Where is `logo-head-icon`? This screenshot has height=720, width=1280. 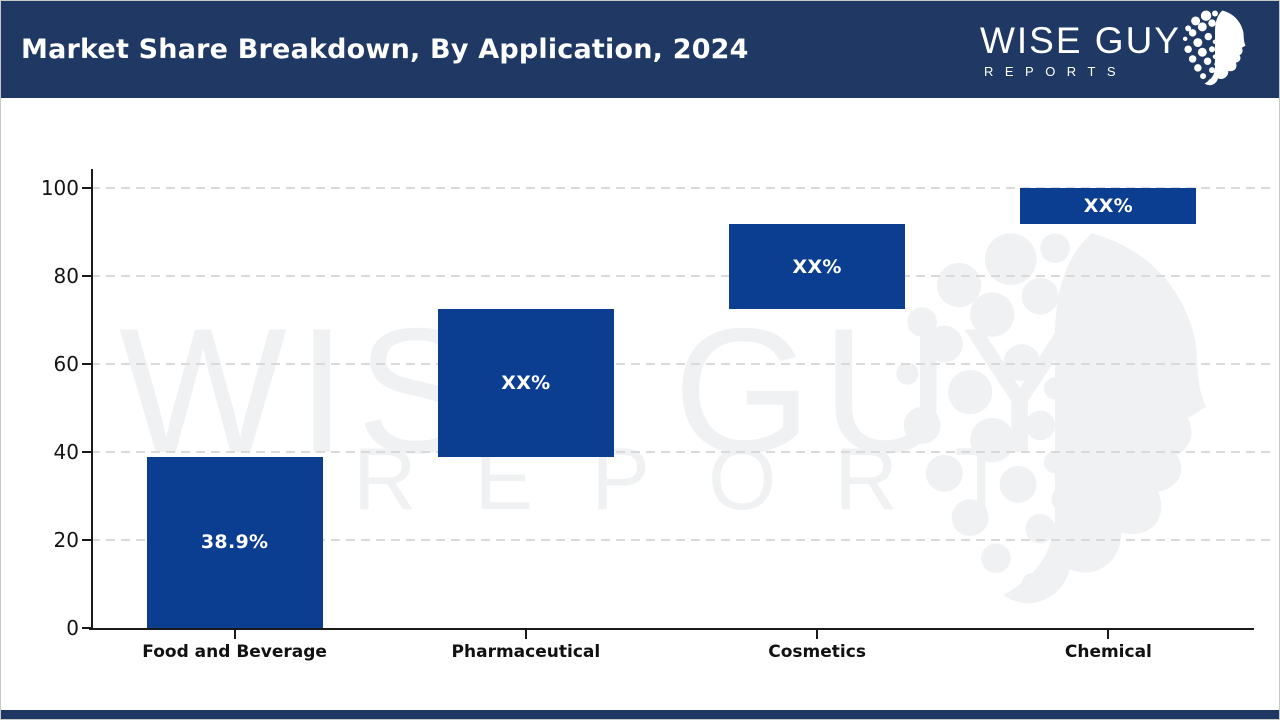 logo-head-icon is located at coordinates (1215, 50).